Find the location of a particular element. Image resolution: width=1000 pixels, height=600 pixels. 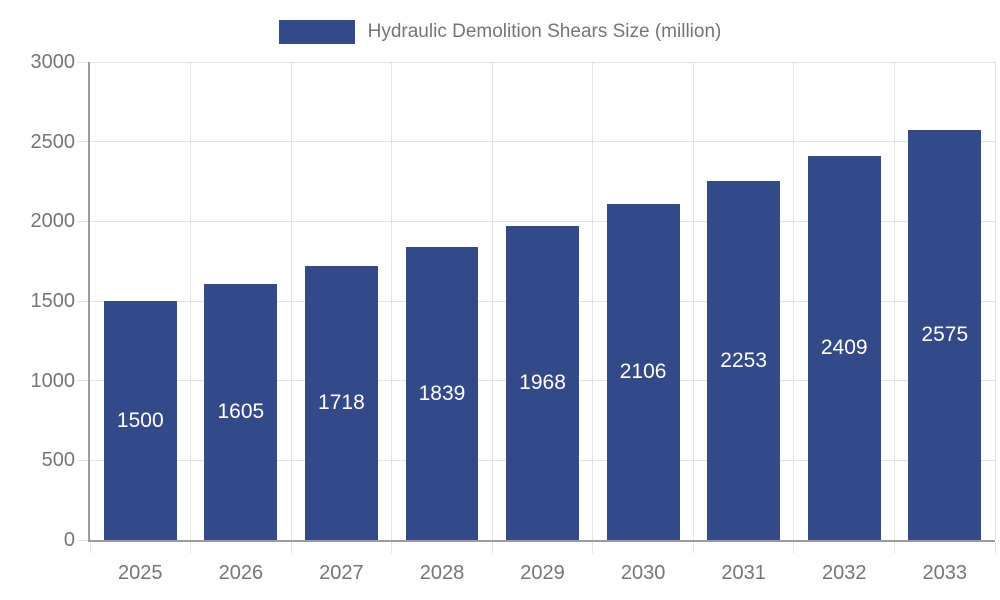

x-axis-label: 2029 is located at coordinates (542, 573).